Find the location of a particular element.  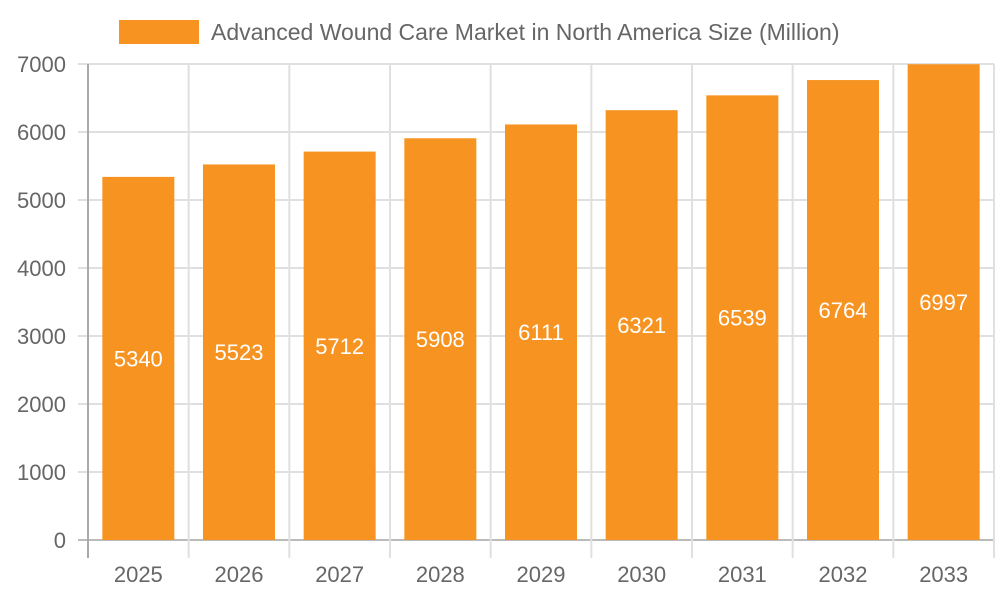

y-tick-label: 2000 is located at coordinates (41, 404).